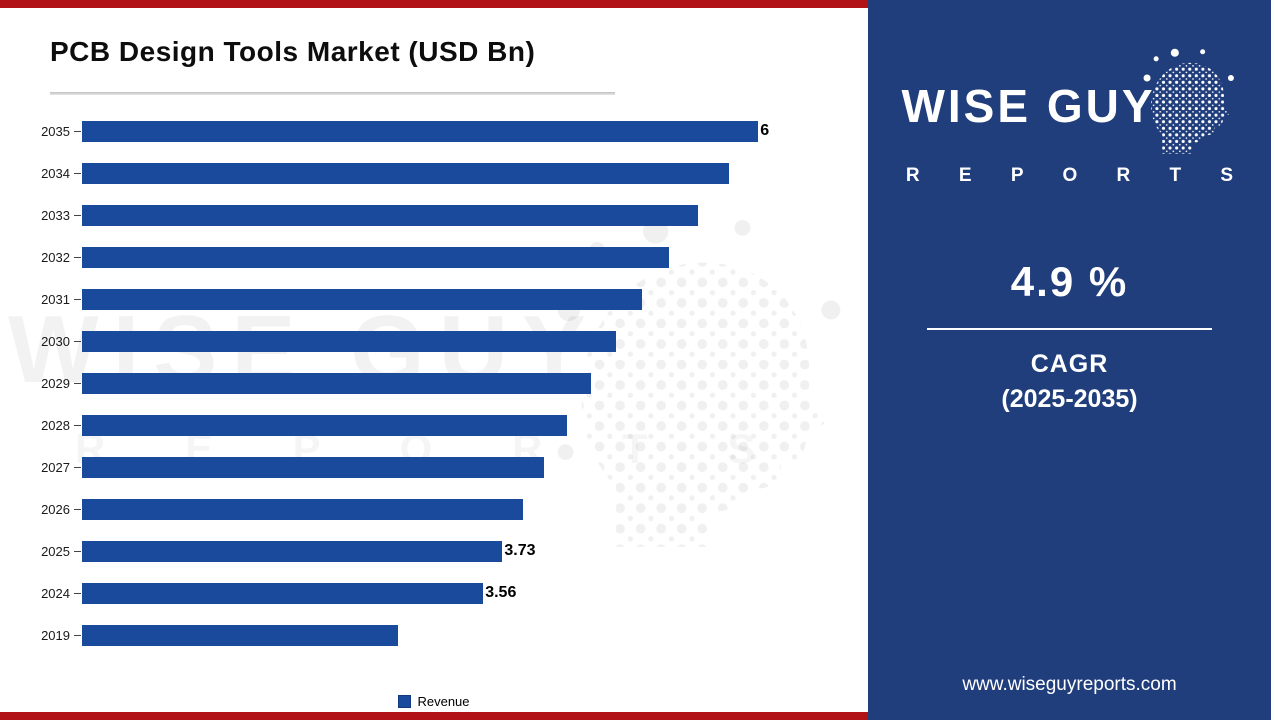  I want to click on bar-row: 2033, so click(436, 215).